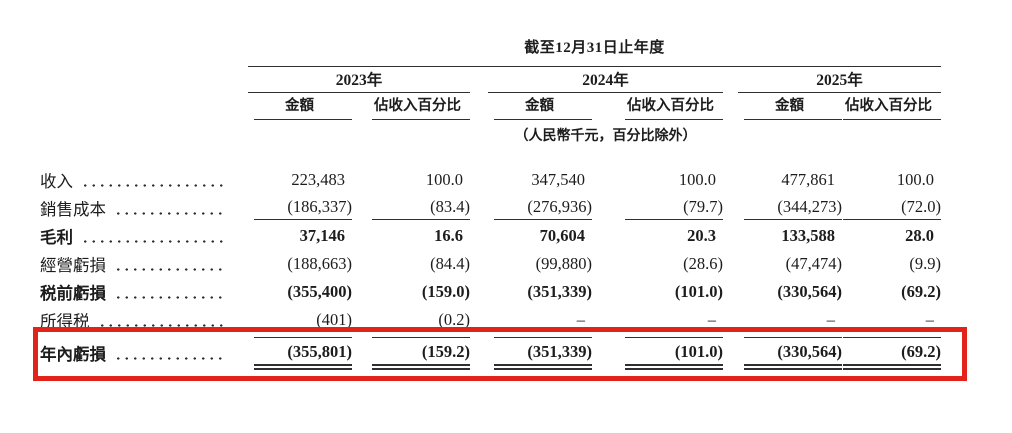 Image resolution: width=1012 pixels, height=433 pixels. What do you see at coordinates (892, 106) in the screenshot?
I see `col-header-pct-2025: 佔收入百分比` at bounding box center [892, 106].